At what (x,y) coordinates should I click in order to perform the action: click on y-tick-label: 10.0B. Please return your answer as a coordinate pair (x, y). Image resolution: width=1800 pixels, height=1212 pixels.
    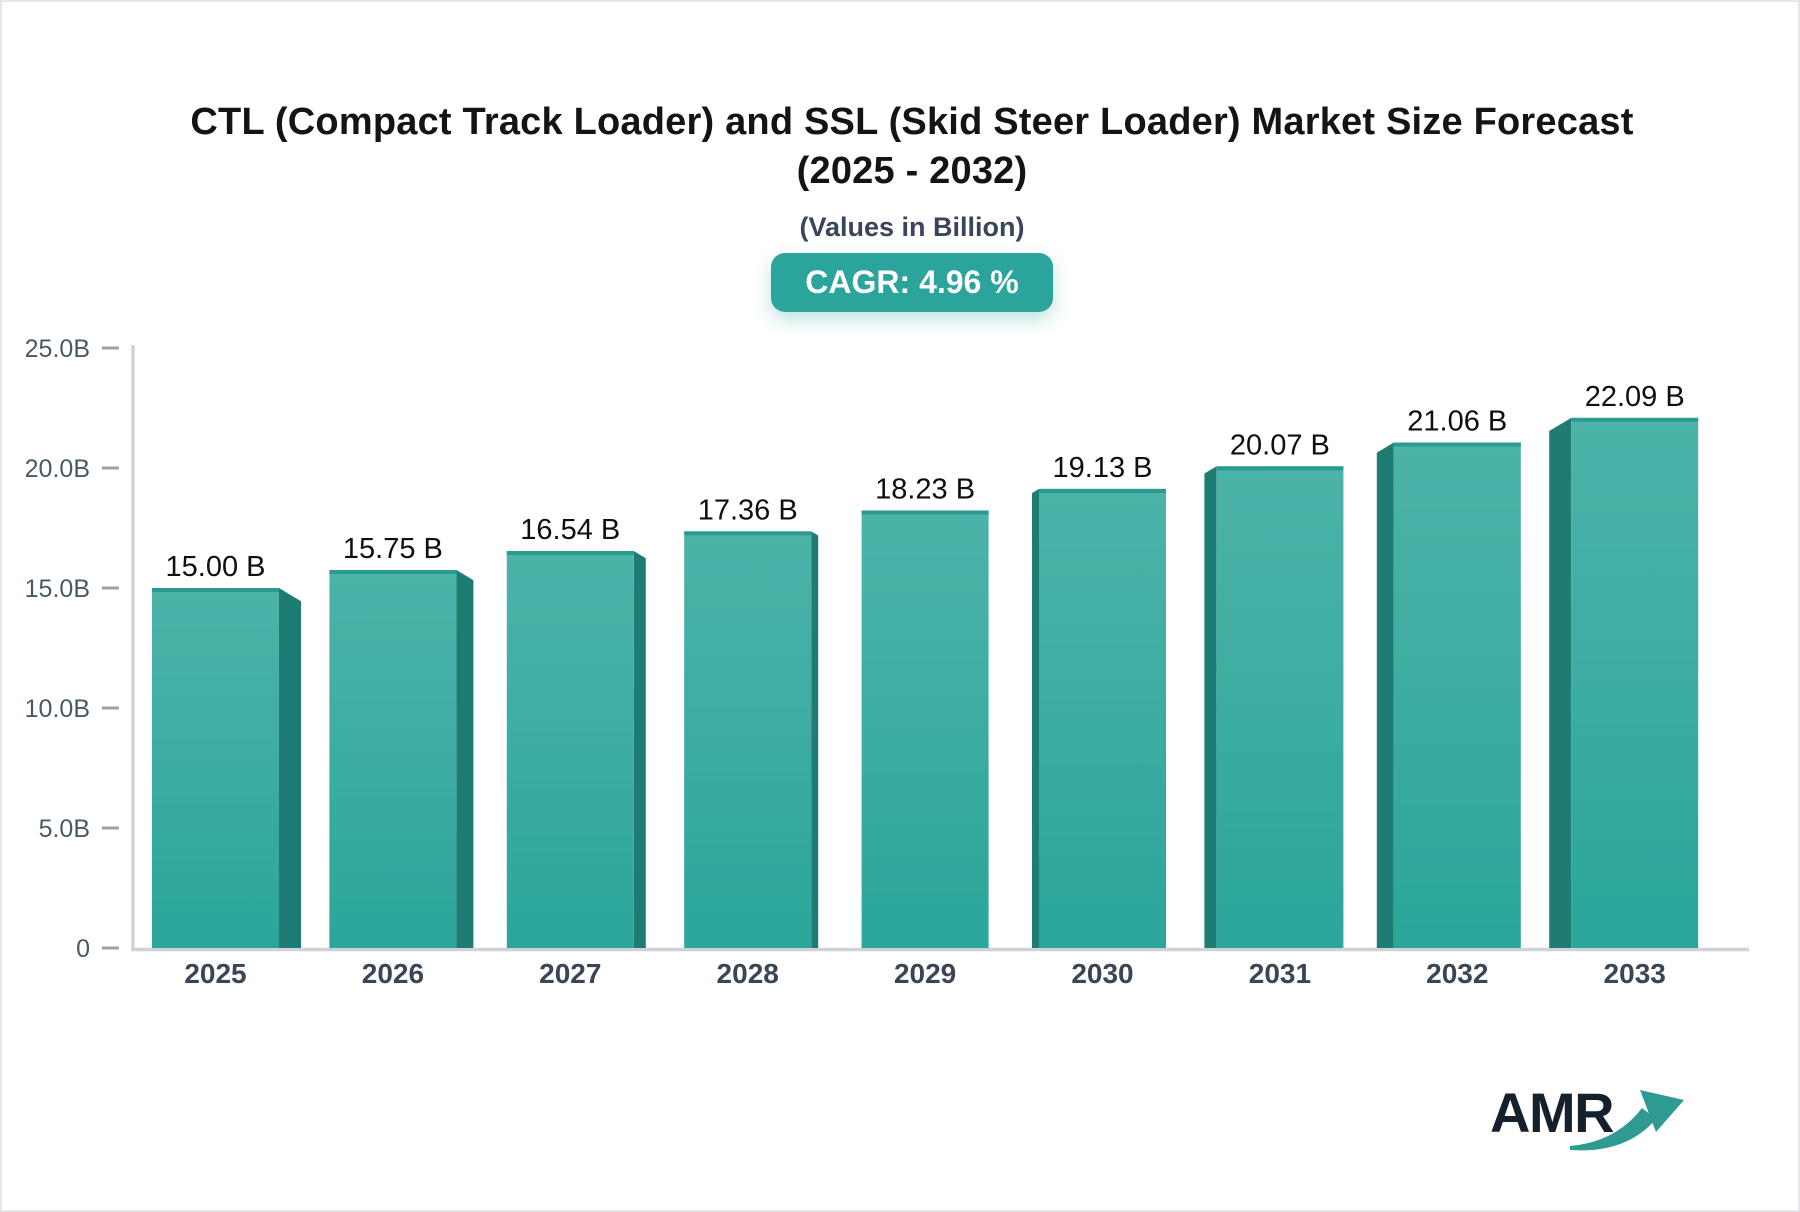
    Looking at the image, I should click on (57, 709).